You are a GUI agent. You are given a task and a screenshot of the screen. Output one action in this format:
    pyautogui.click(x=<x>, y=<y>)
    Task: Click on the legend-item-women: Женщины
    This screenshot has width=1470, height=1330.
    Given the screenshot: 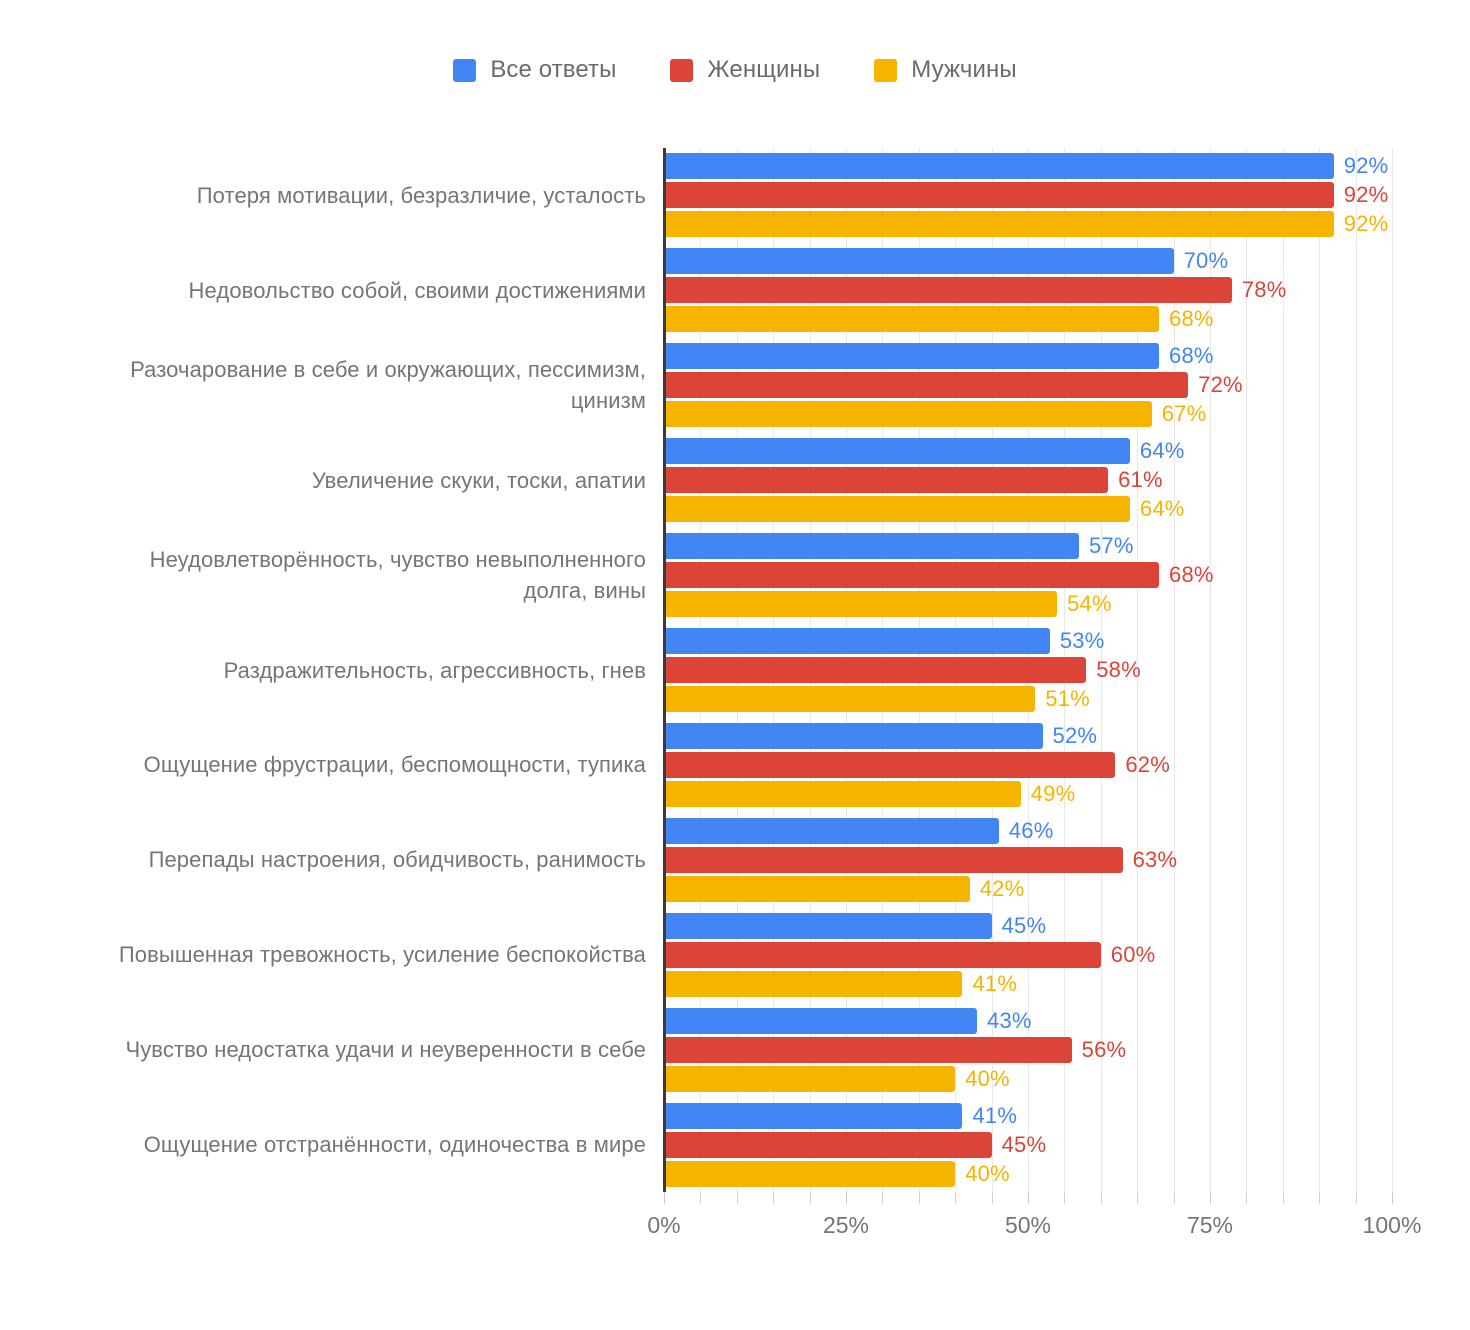 What is the action you would take?
    pyautogui.click(x=745, y=70)
    